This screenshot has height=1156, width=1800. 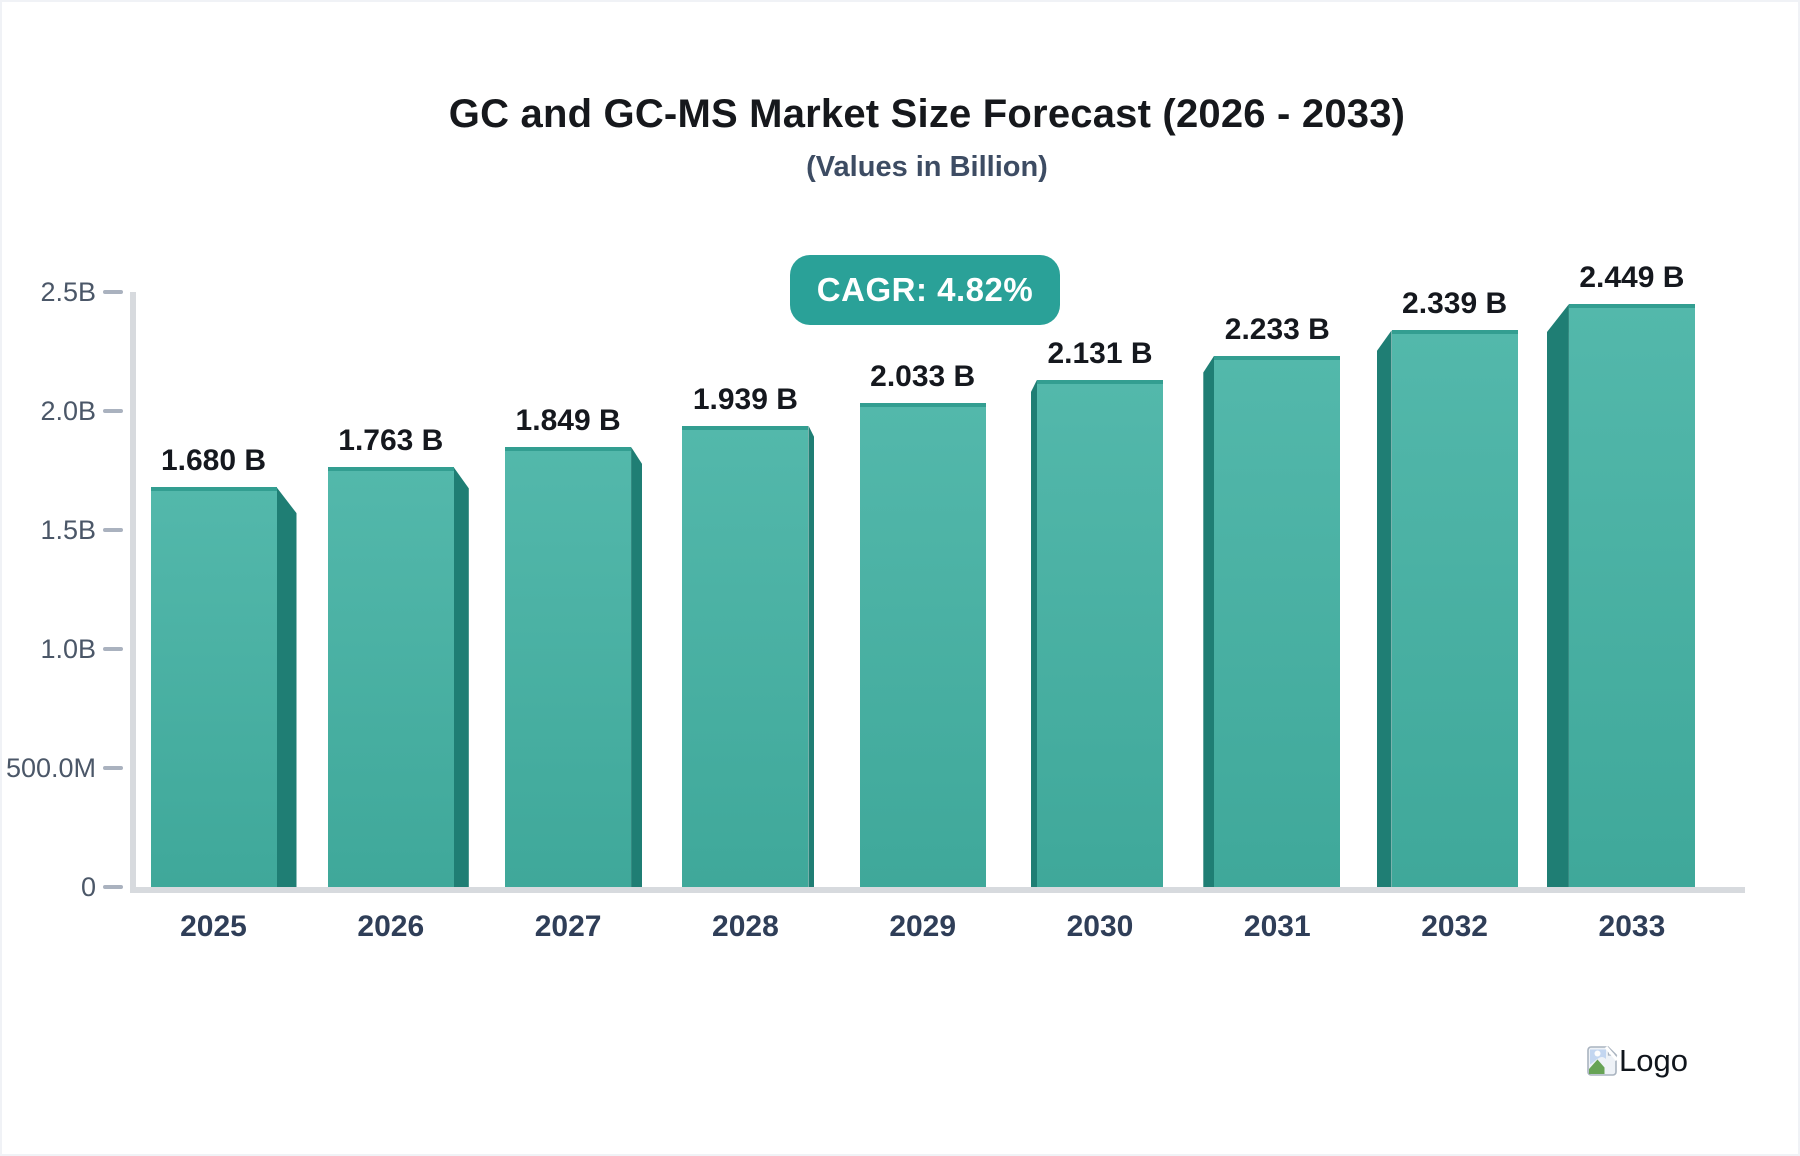 I want to click on logo: Logo, so click(x=1636, y=1061).